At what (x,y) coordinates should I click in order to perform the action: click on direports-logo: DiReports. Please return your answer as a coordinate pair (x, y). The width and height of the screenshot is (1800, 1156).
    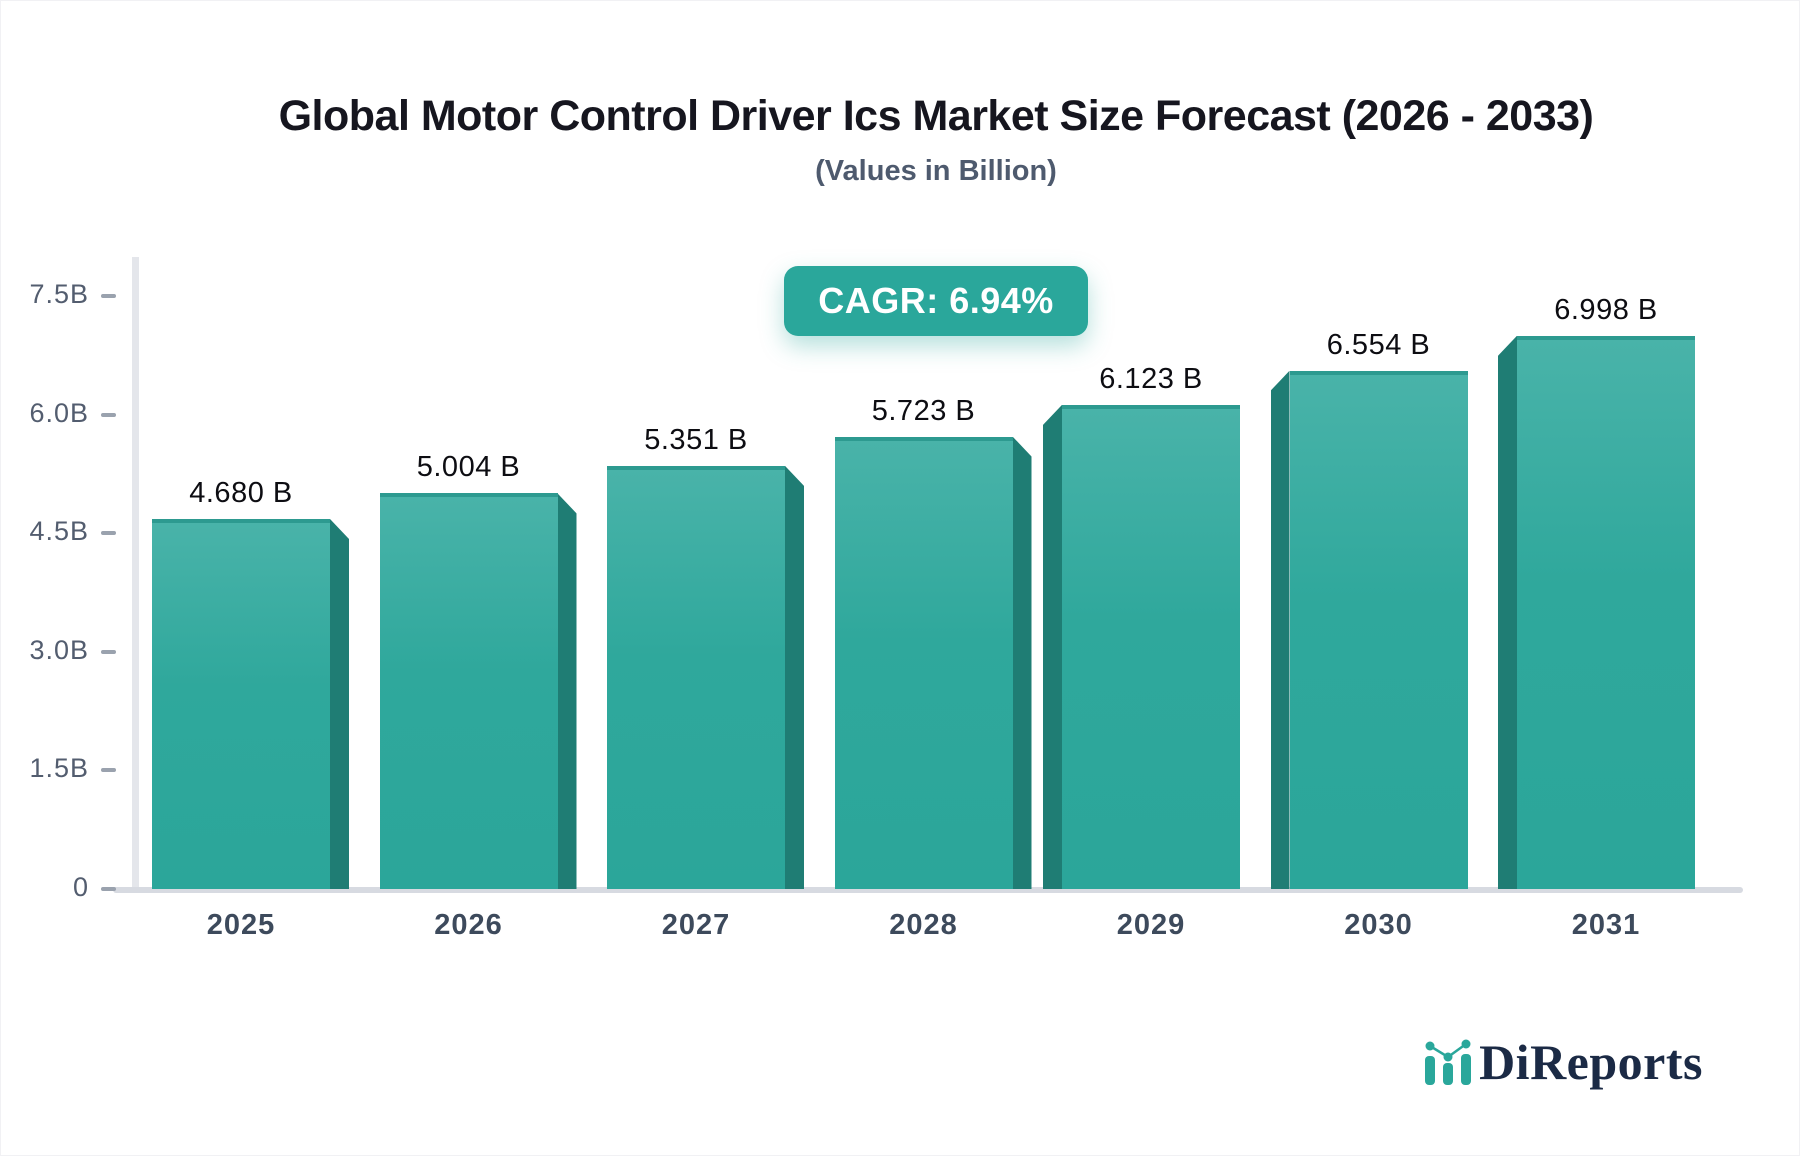
    Looking at the image, I should click on (1563, 1062).